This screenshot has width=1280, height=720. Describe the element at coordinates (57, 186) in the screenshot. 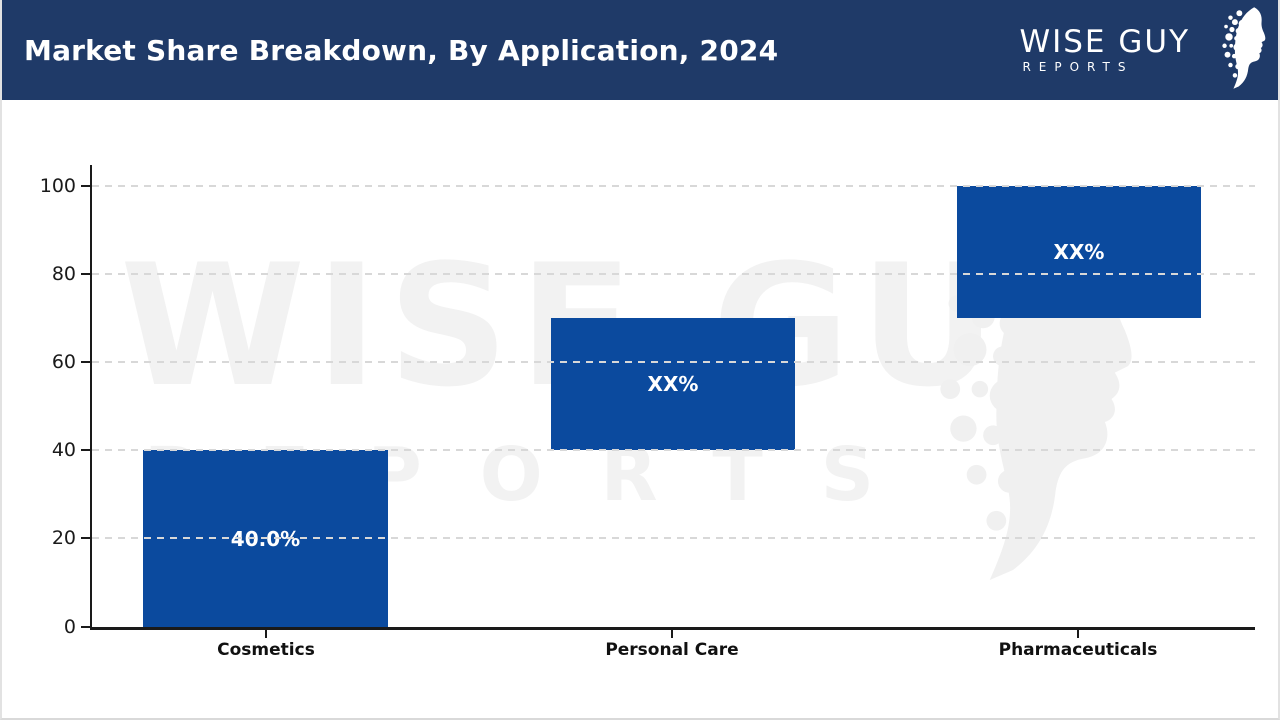

I see `y-tick-label: 100` at that location.